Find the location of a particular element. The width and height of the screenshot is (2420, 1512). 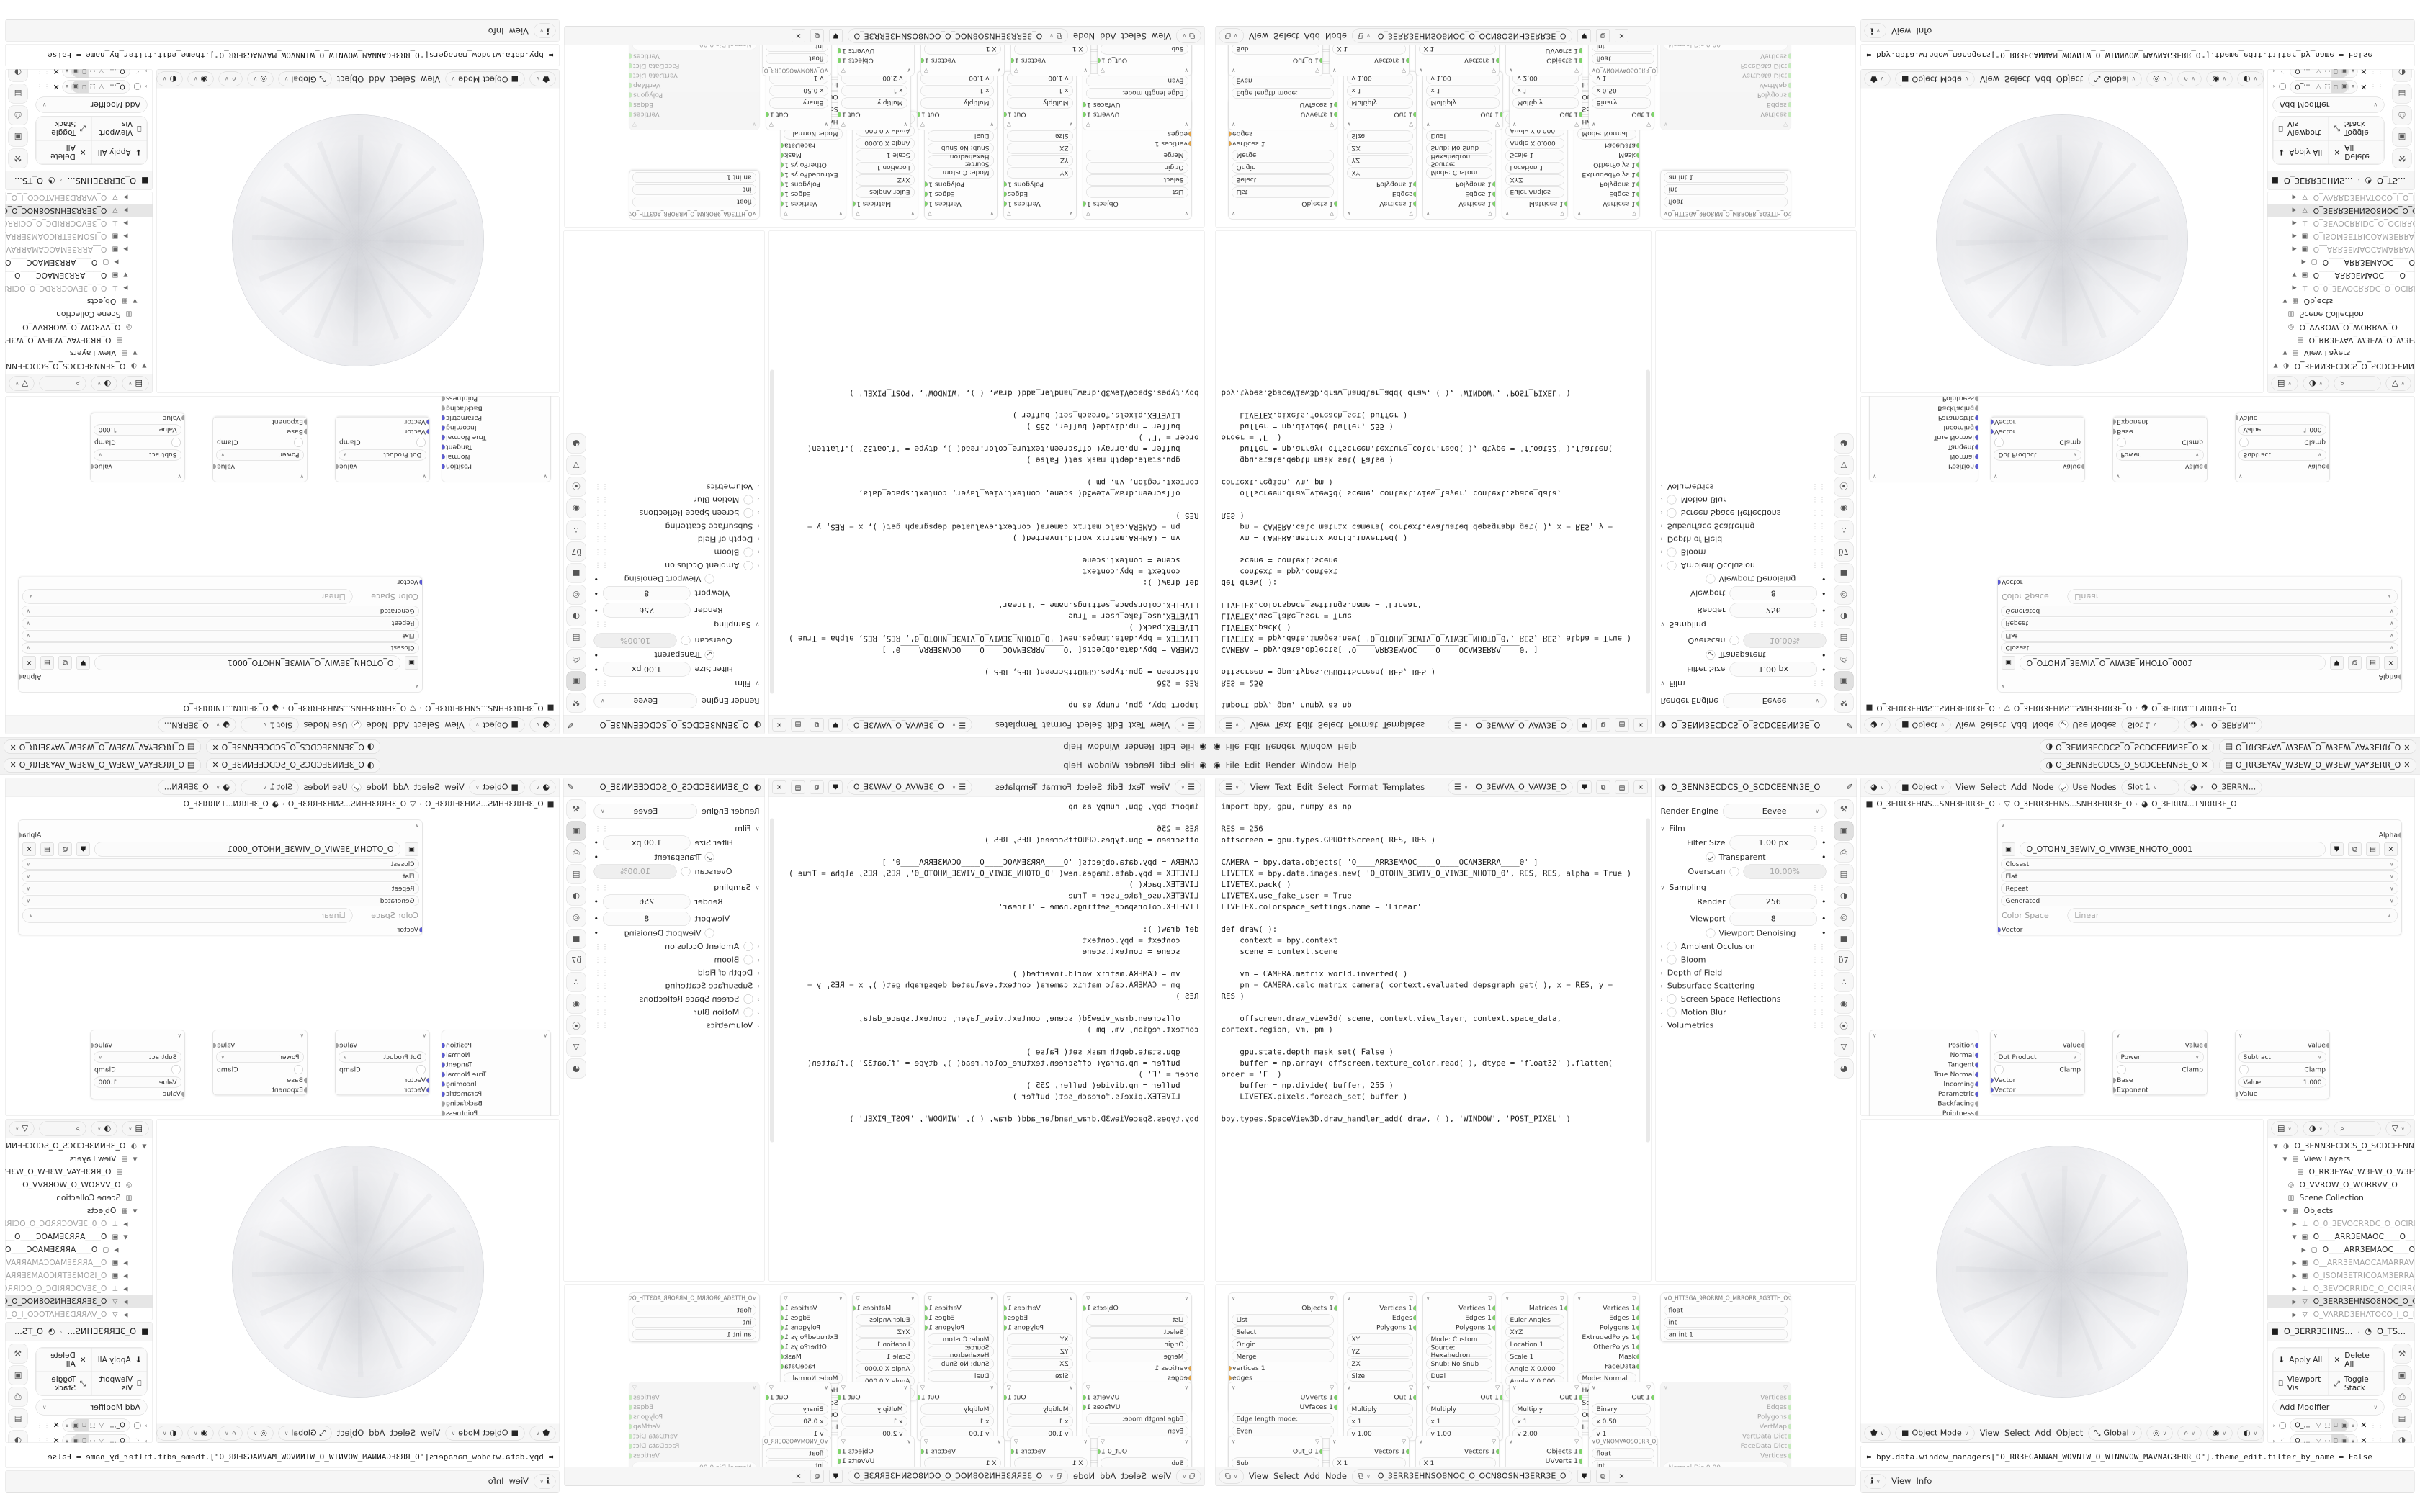

duplicate-icon: ⧉ is located at coordinates (65, 849).